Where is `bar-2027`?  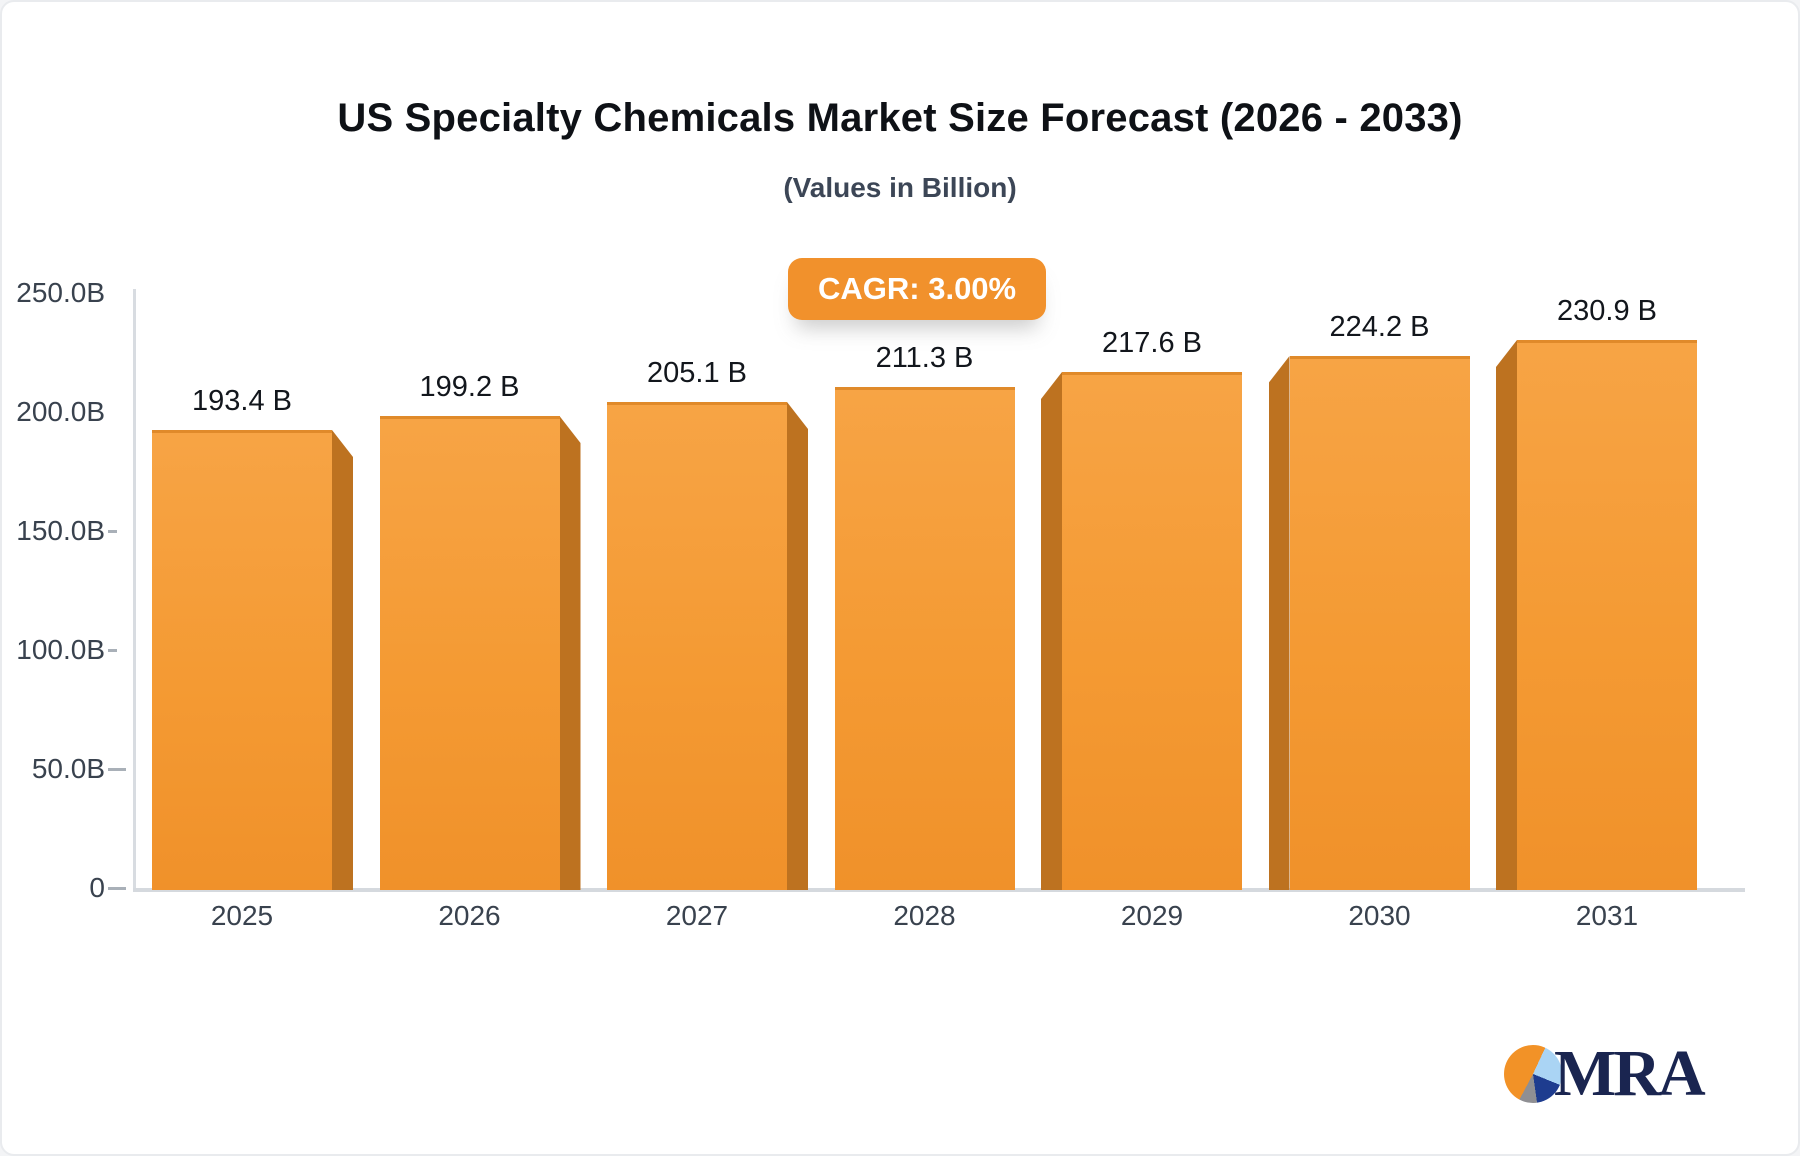 bar-2027 is located at coordinates (697, 646).